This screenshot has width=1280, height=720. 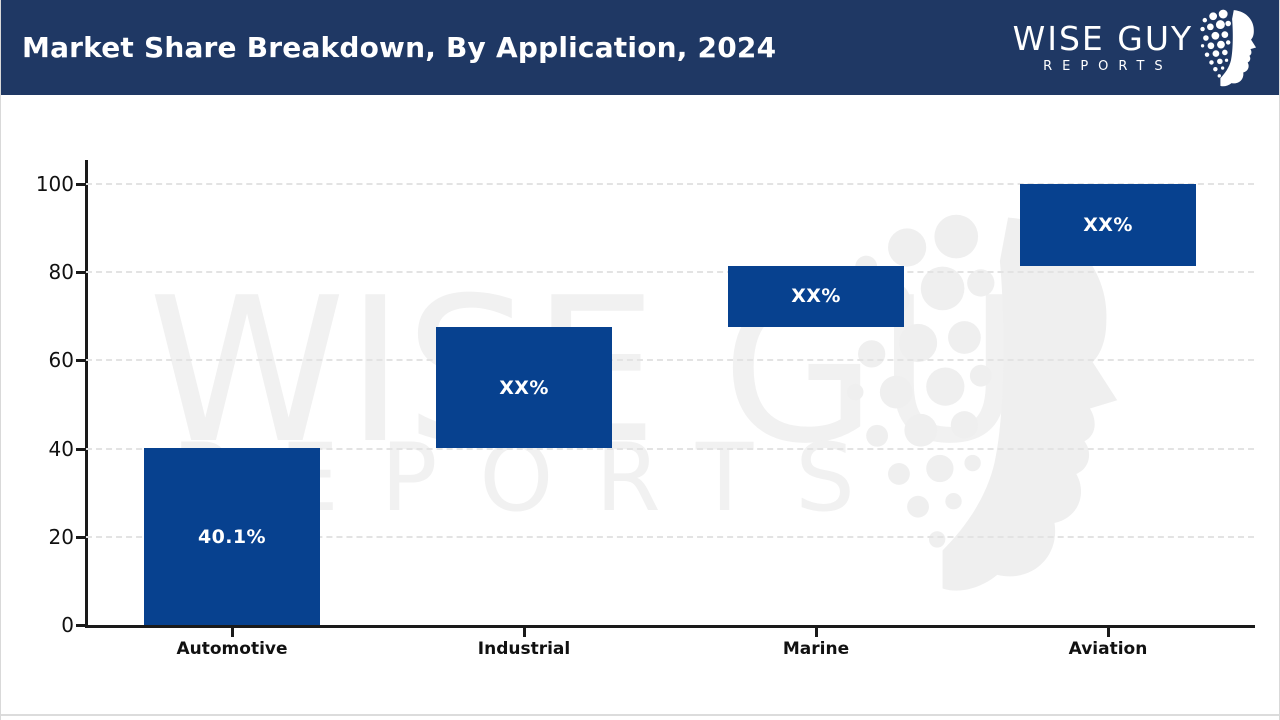 I want to click on wise-guy-reports-logo: WISE GUY REPORTS, so click(x=1138, y=48).